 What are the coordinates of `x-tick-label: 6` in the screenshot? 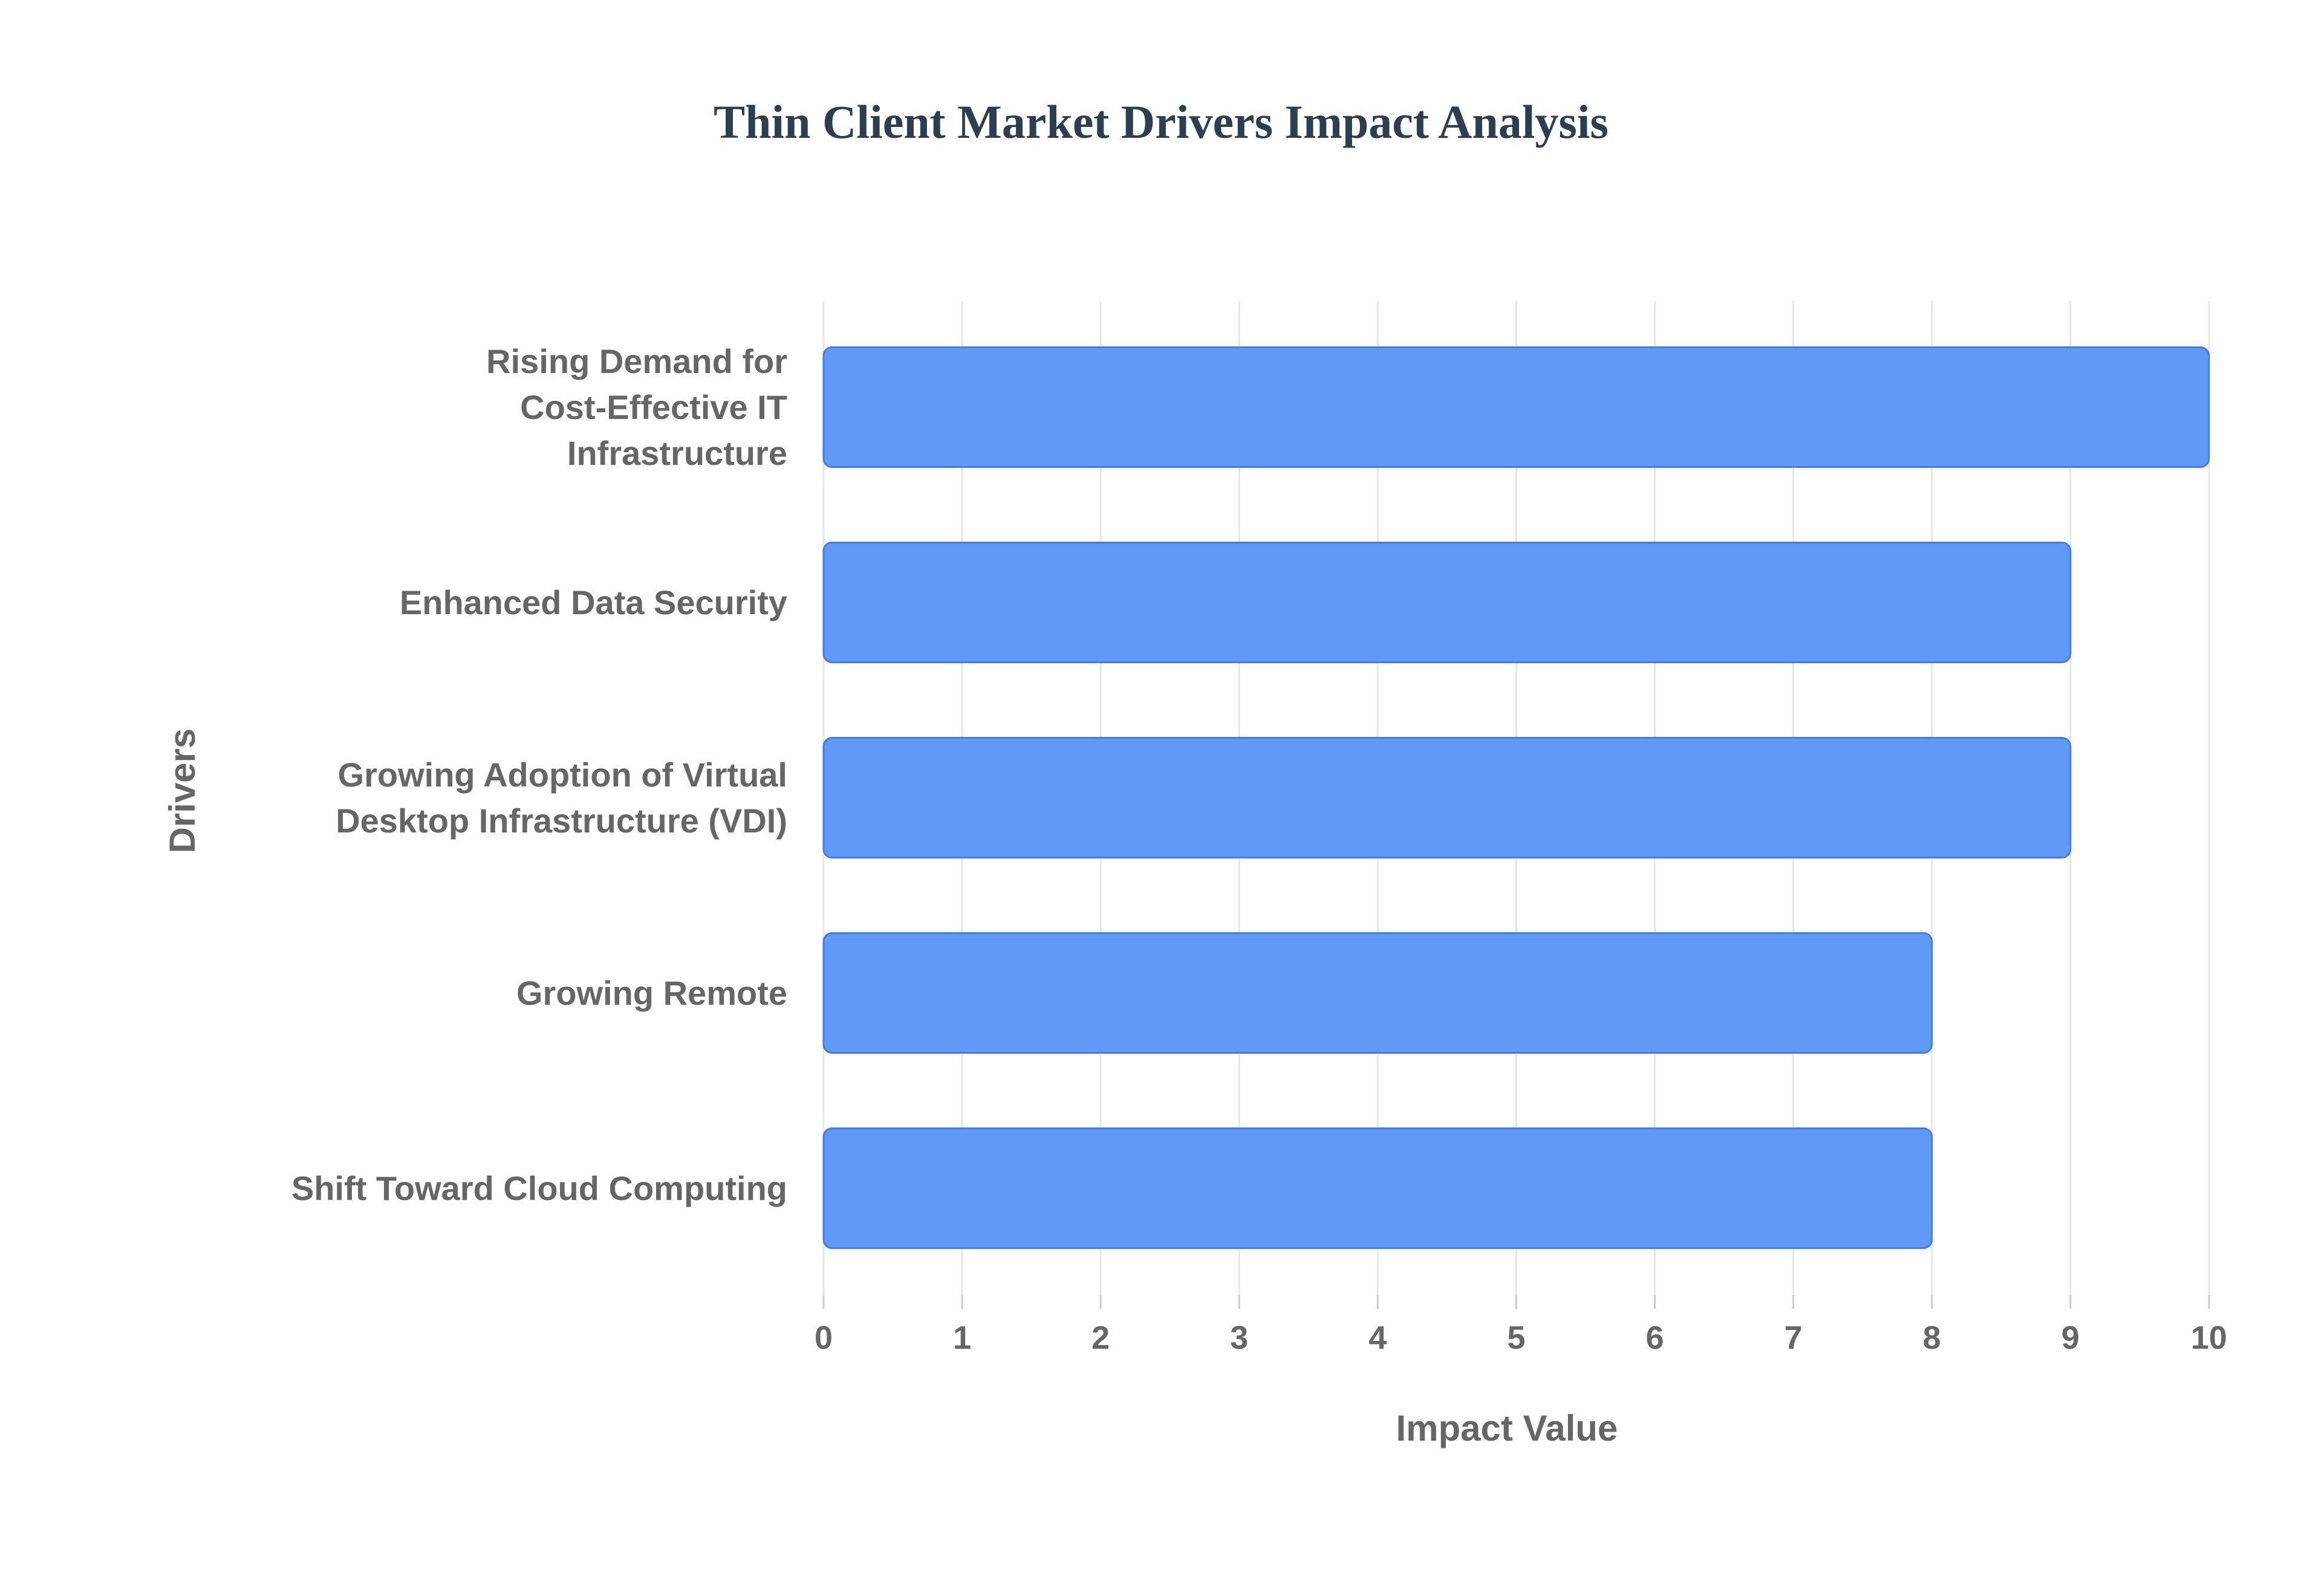 It's located at (1655, 1338).